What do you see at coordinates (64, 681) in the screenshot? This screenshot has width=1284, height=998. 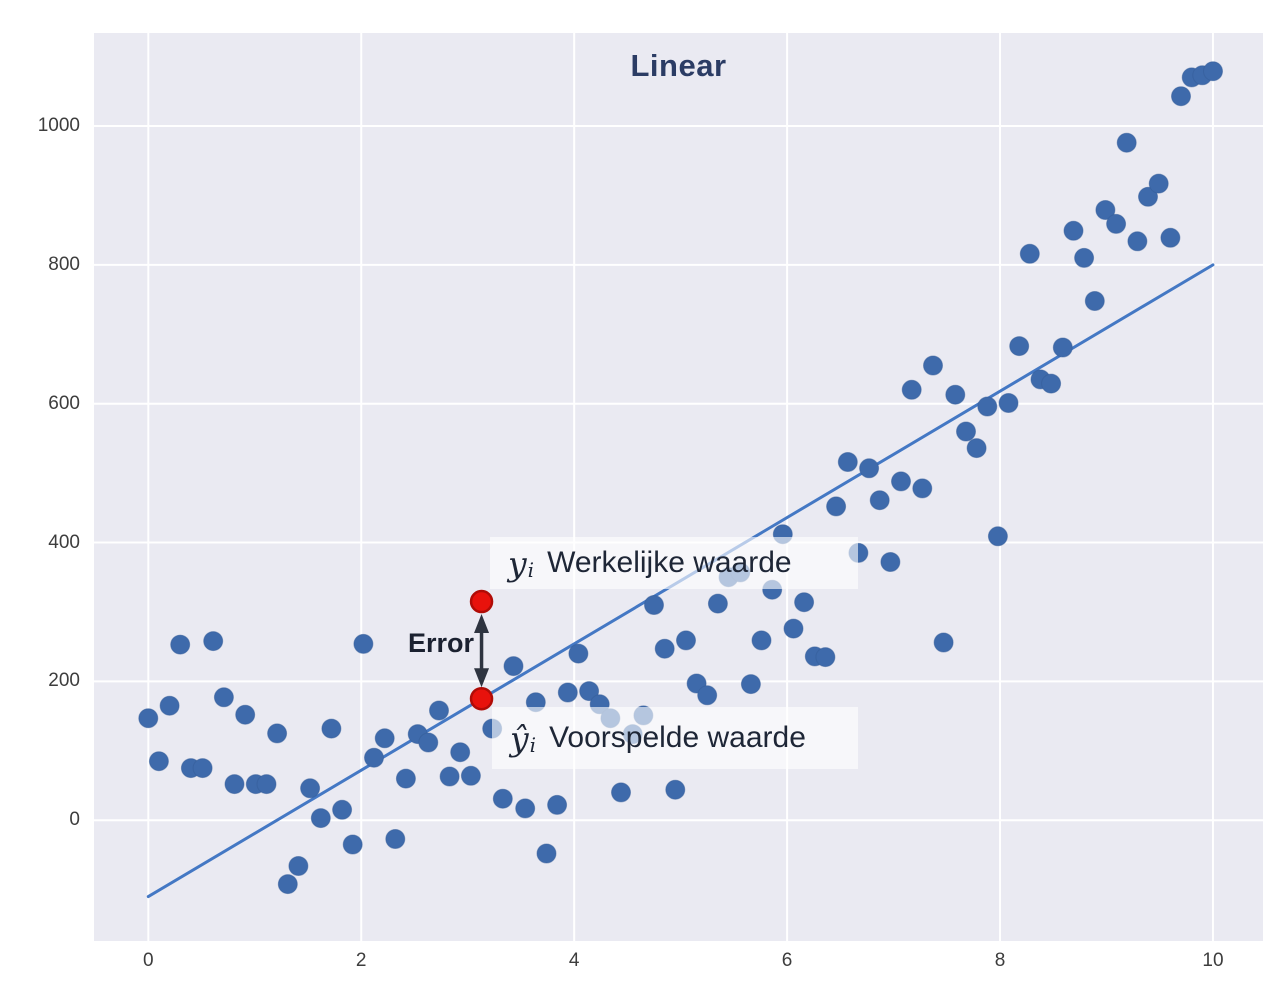 I see `y-tick-label: 200` at bounding box center [64, 681].